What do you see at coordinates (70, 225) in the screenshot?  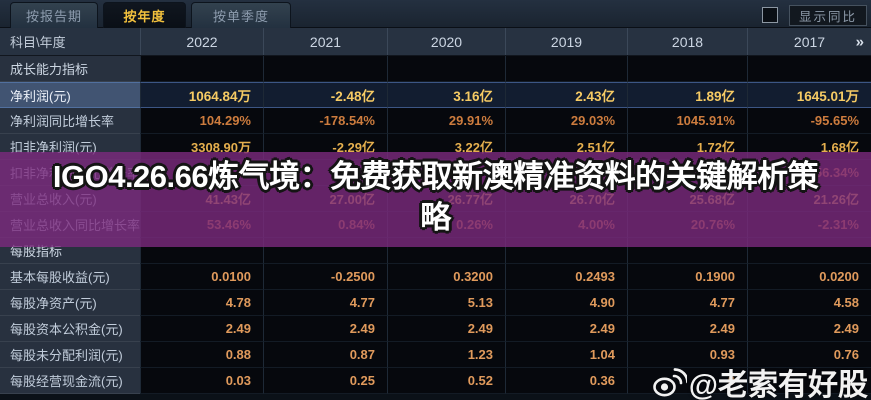 I see `row-label: 营业总收入同比增长率` at bounding box center [70, 225].